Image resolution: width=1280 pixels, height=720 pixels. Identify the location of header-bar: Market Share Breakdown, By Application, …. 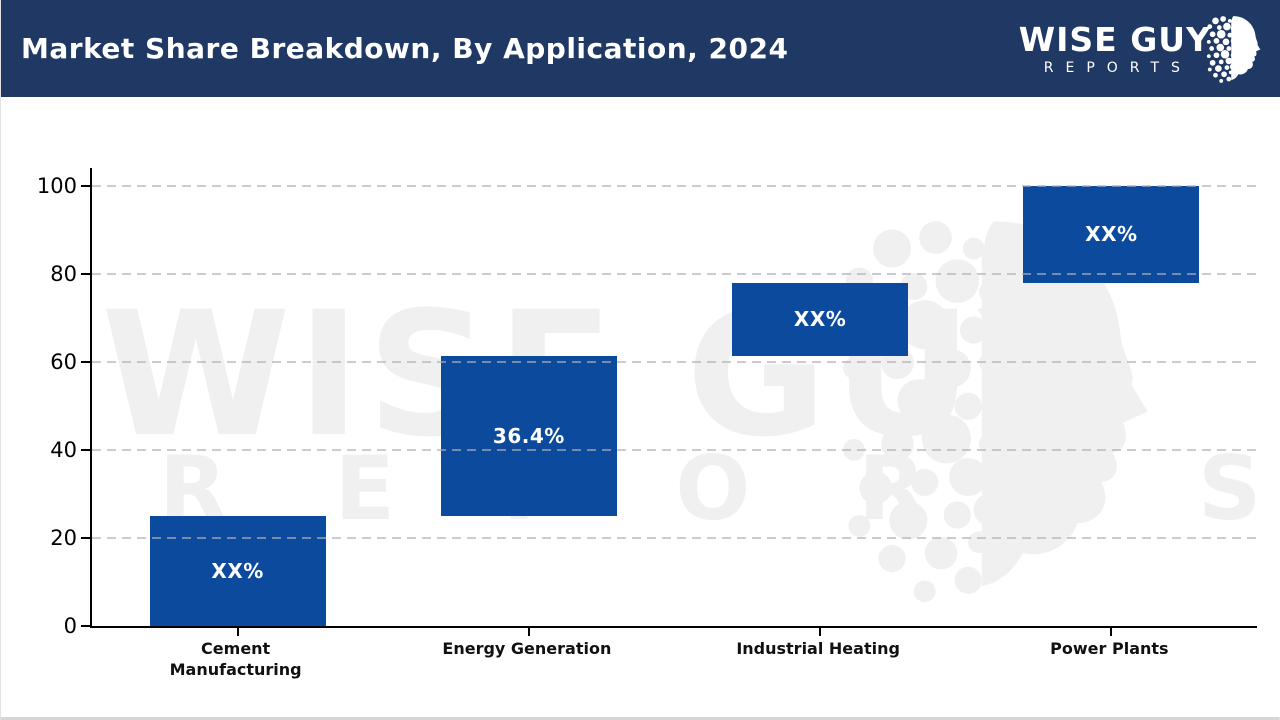
(640, 48).